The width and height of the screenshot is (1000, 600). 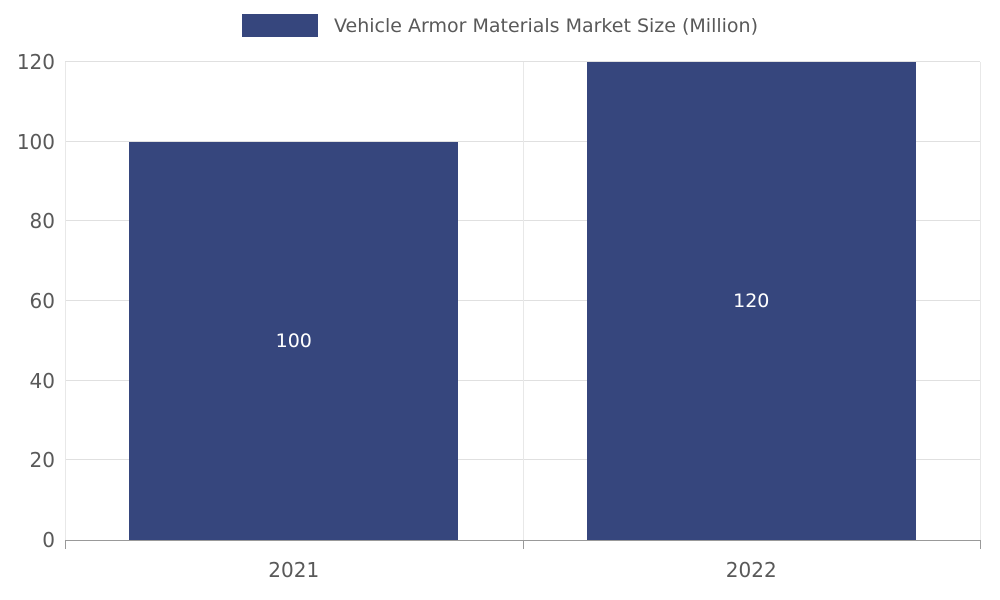 What do you see at coordinates (280, 25) in the screenshot?
I see `legend-swatch` at bounding box center [280, 25].